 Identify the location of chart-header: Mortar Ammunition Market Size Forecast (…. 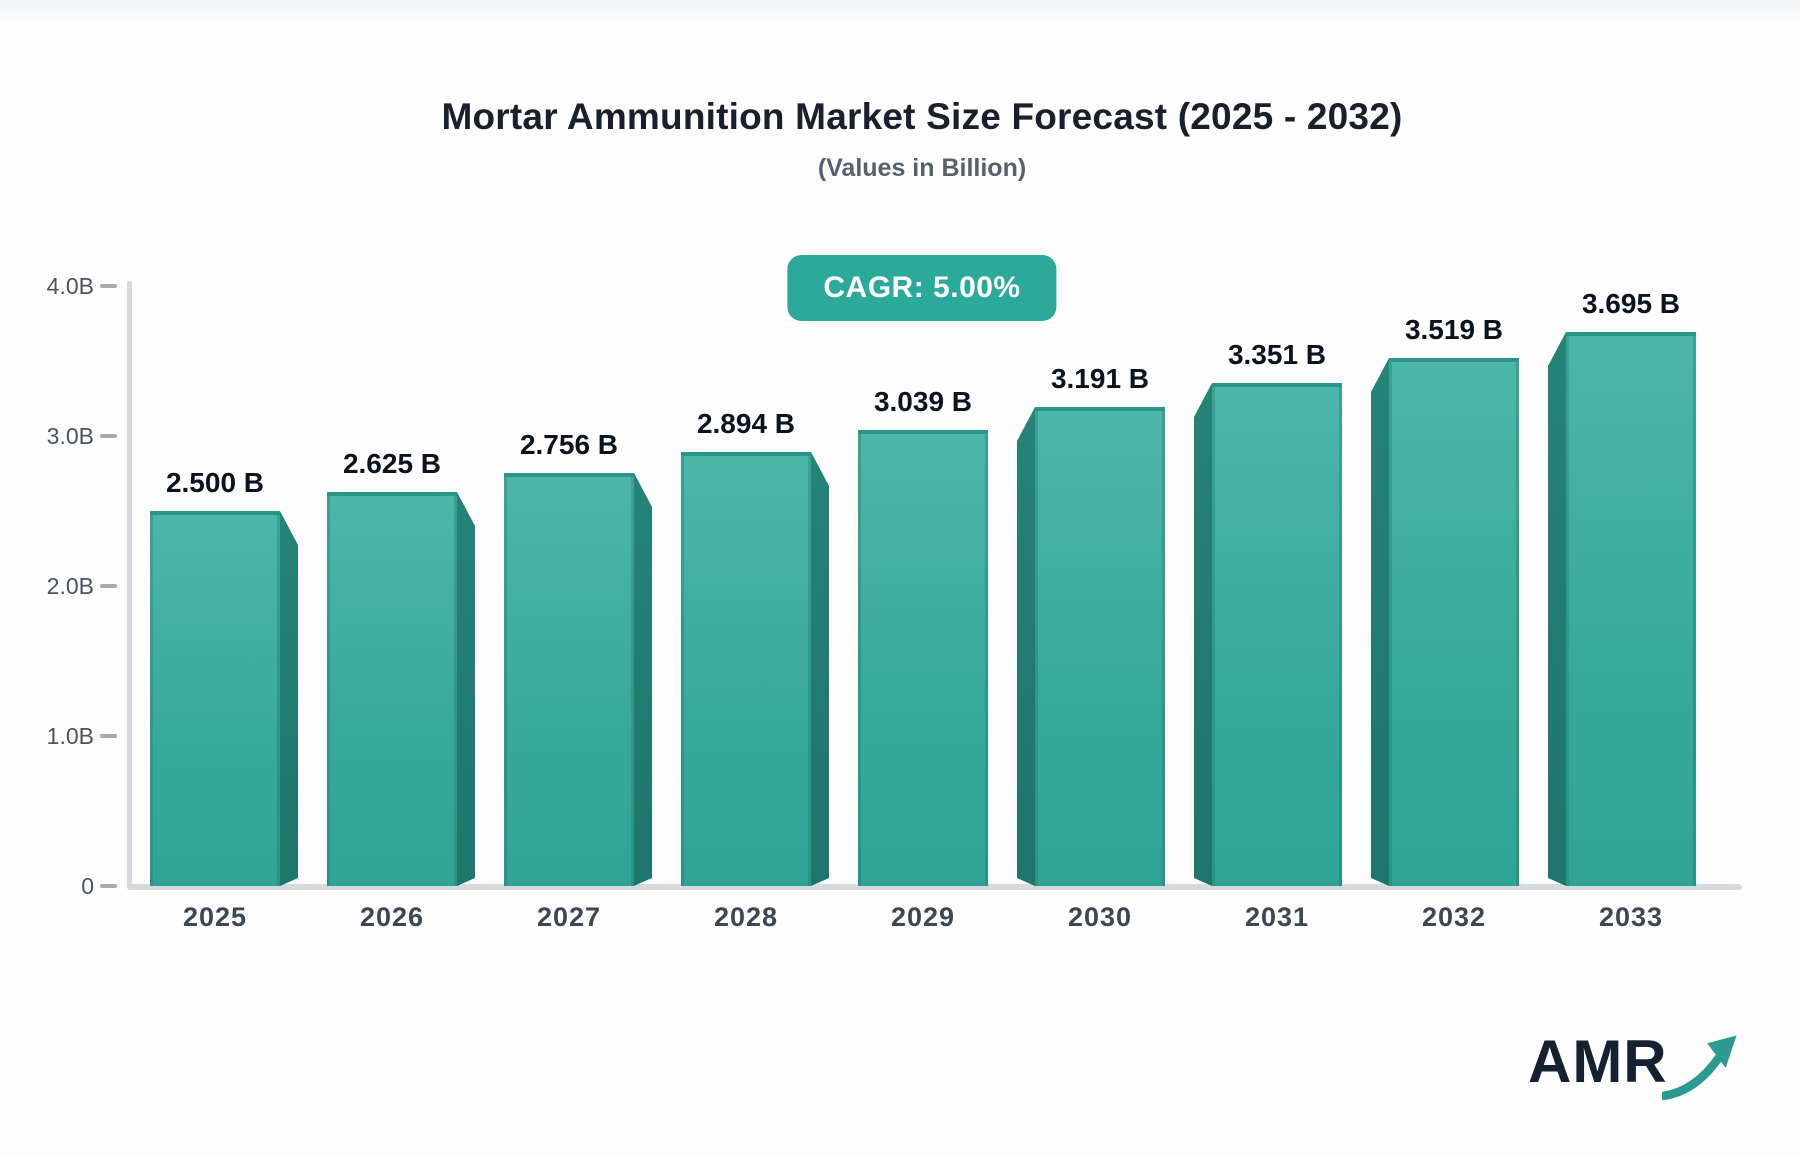
(911, 139).